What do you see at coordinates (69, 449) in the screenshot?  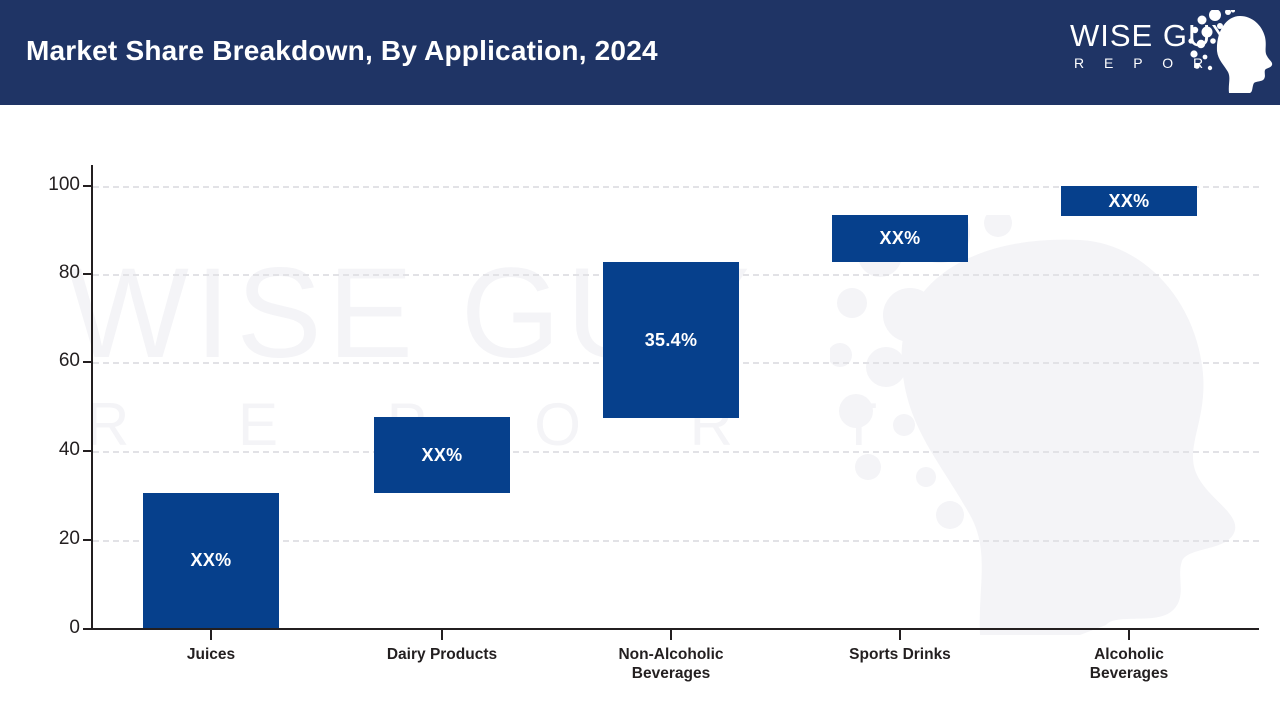 I see `ytick-label-40: 40` at bounding box center [69, 449].